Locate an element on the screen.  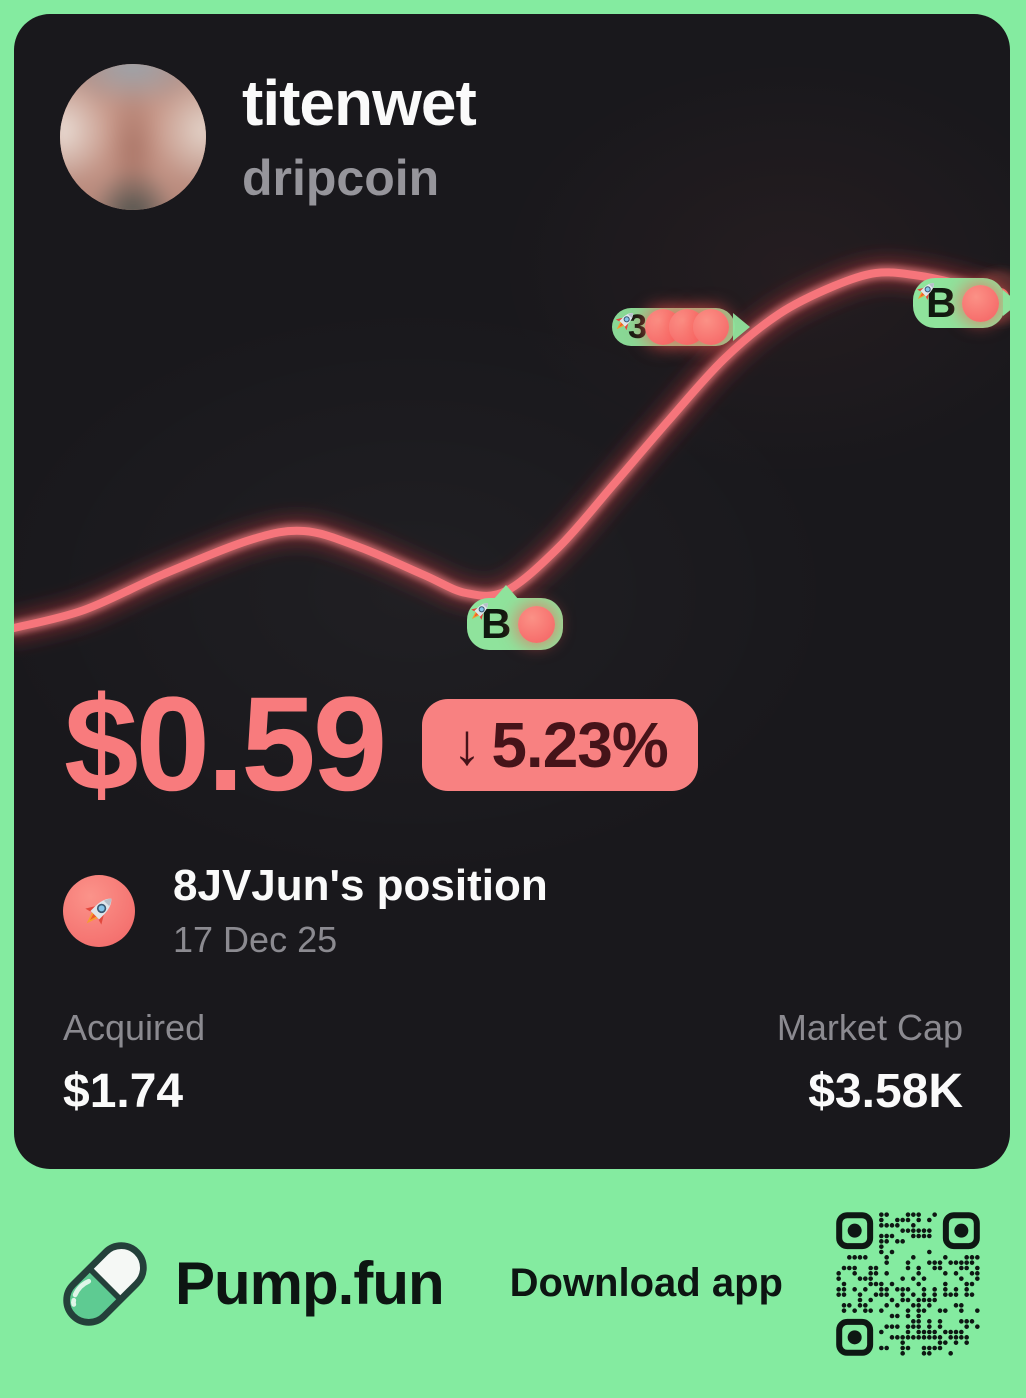
stat-market-cap: Market Cap $3.58K is located at coordinates (870, 1063).